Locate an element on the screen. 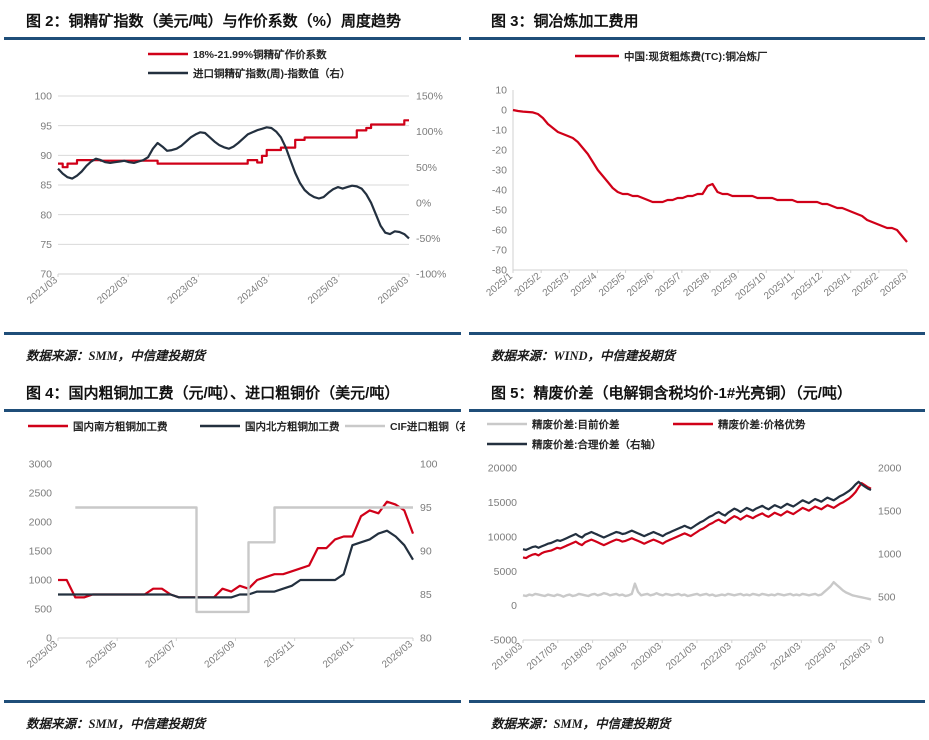 This screenshot has width=929, height=740. y-axis-right-tick: 90 is located at coordinates (426, 552).